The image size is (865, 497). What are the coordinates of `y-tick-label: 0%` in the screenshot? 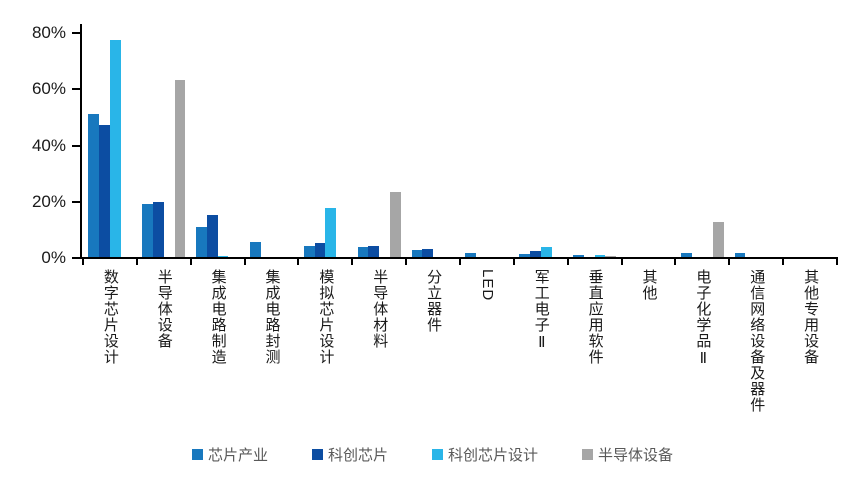 It's located at (53, 257).